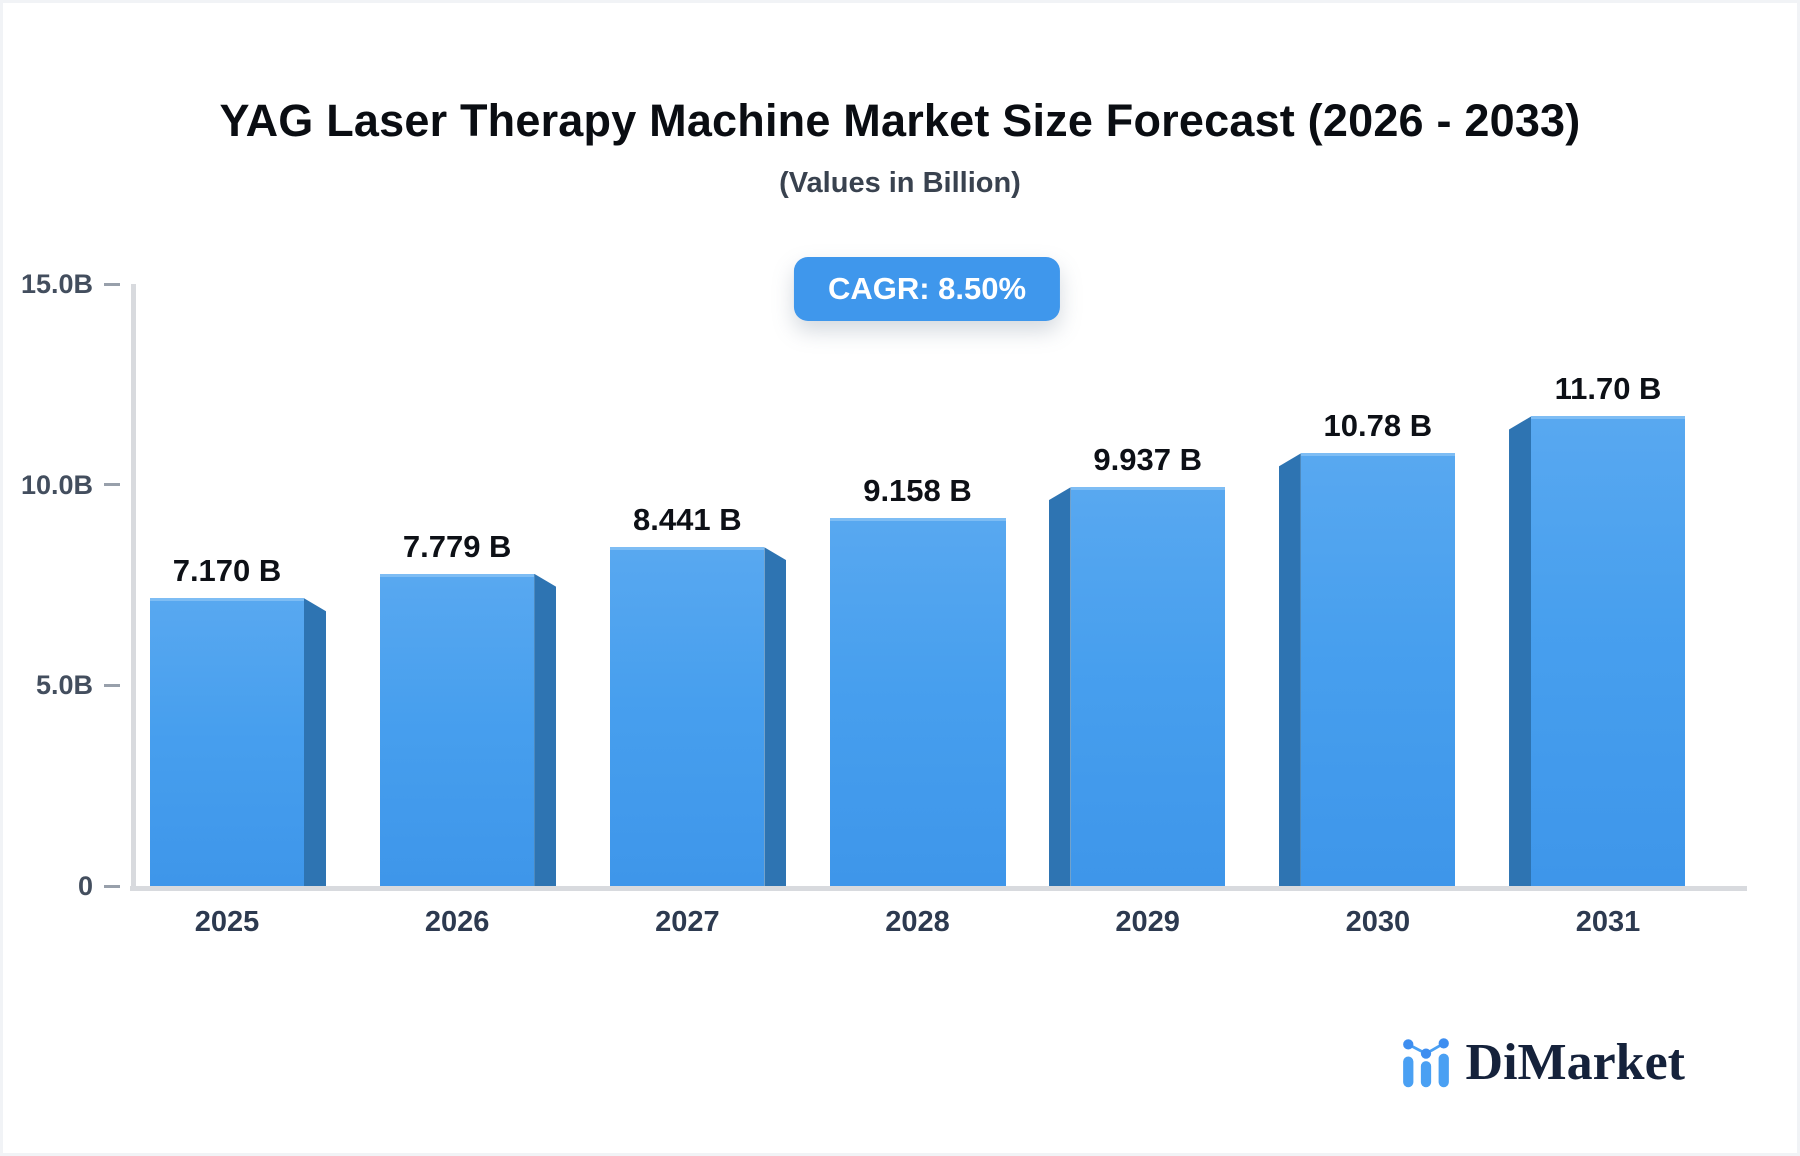 The width and height of the screenshot is (1800, 1156). Describe the element at coordinates (1608, 922) in the screenshot. I see `x-tick-label-2031: 2031` at that location.